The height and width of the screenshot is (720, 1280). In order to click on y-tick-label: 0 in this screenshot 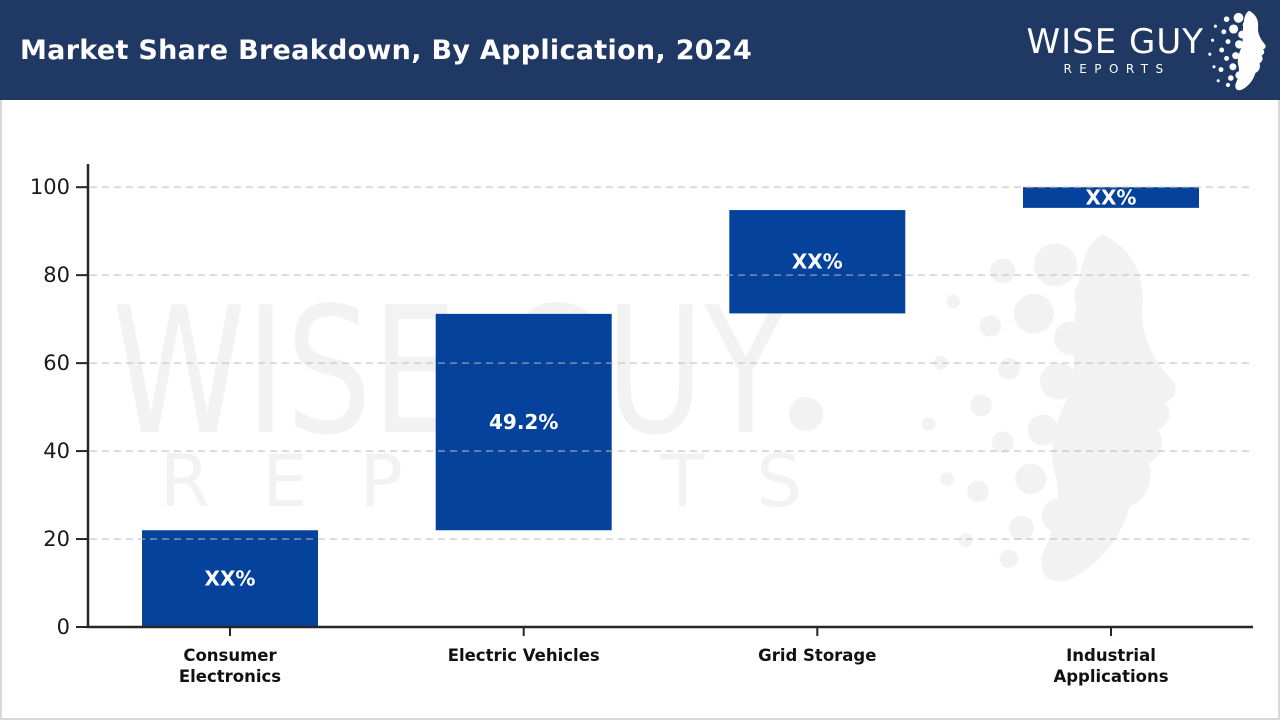, I will do `click(63, 627)`.